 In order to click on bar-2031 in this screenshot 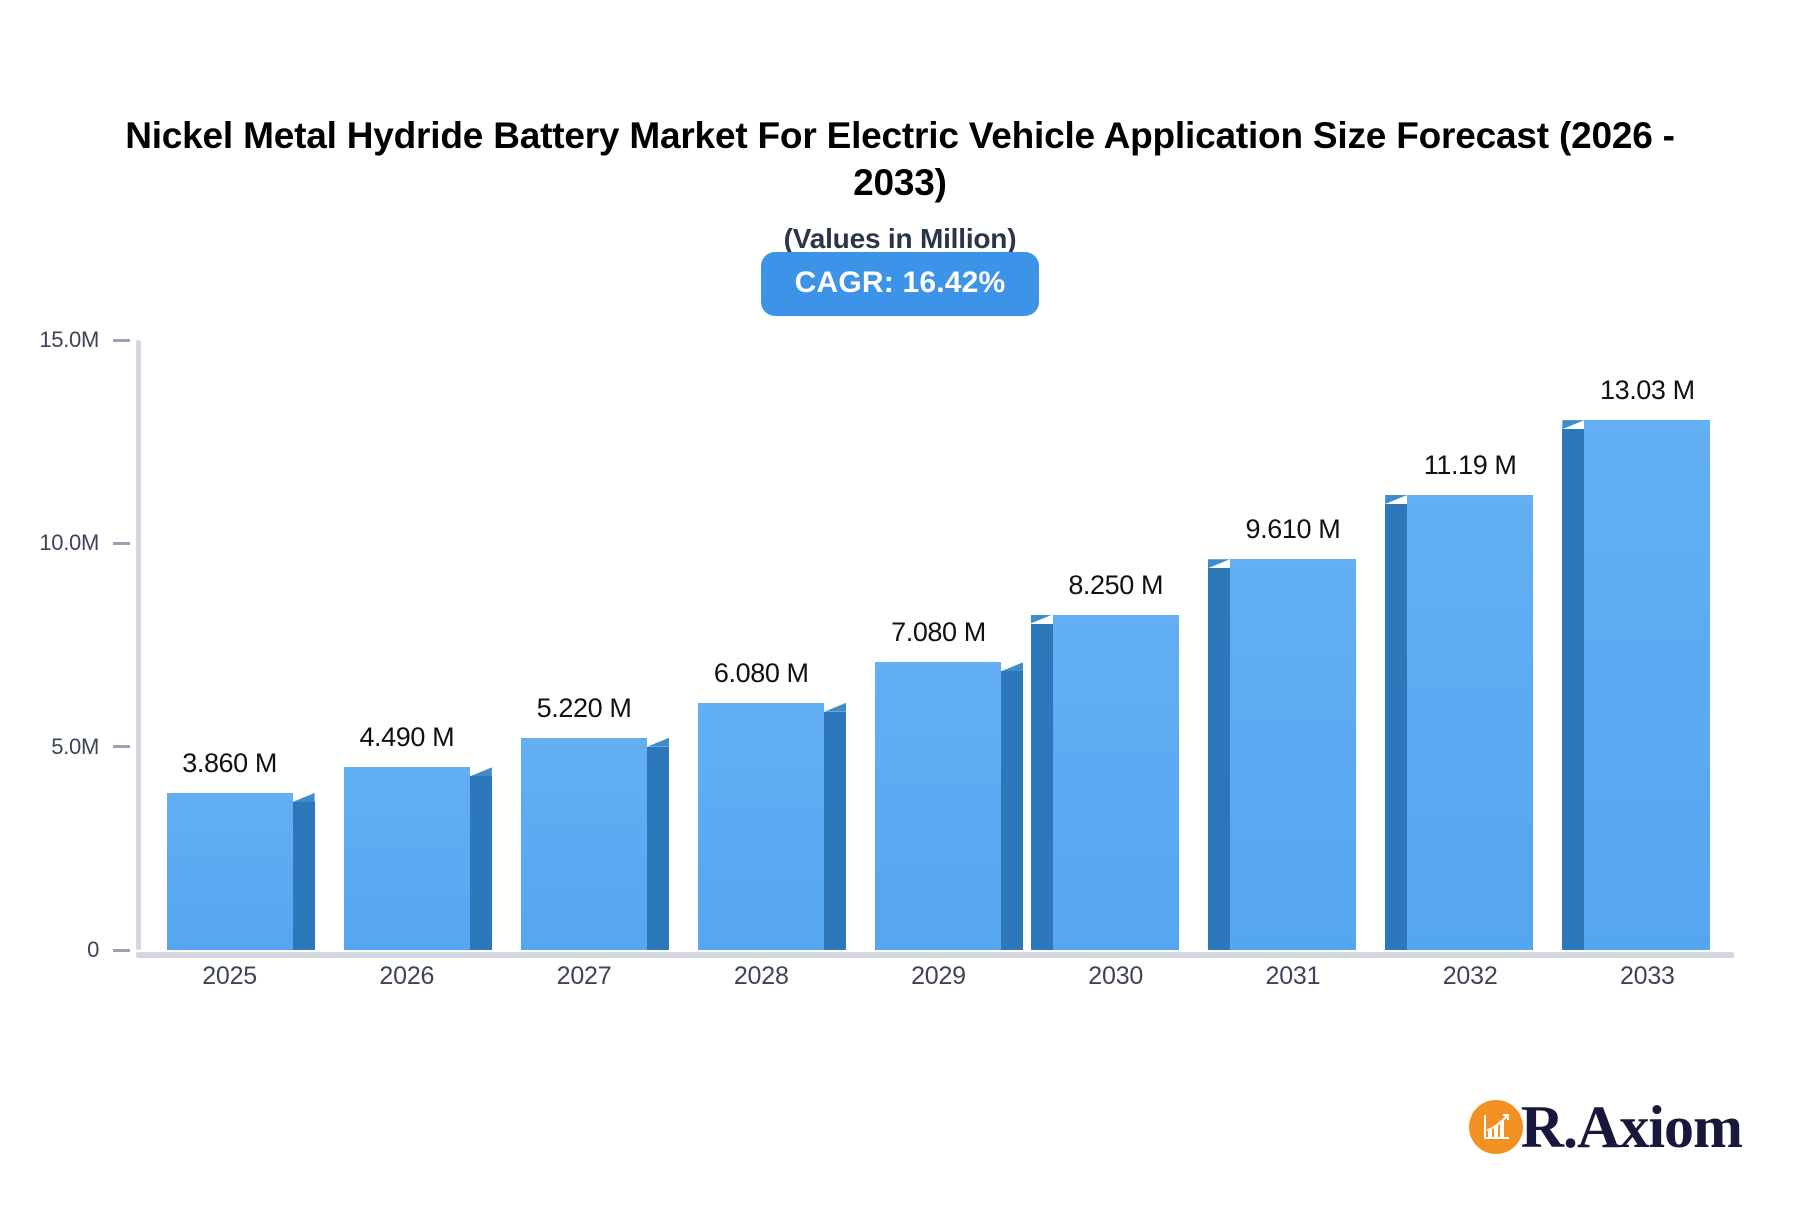, I will do `click(1281, 754)`.